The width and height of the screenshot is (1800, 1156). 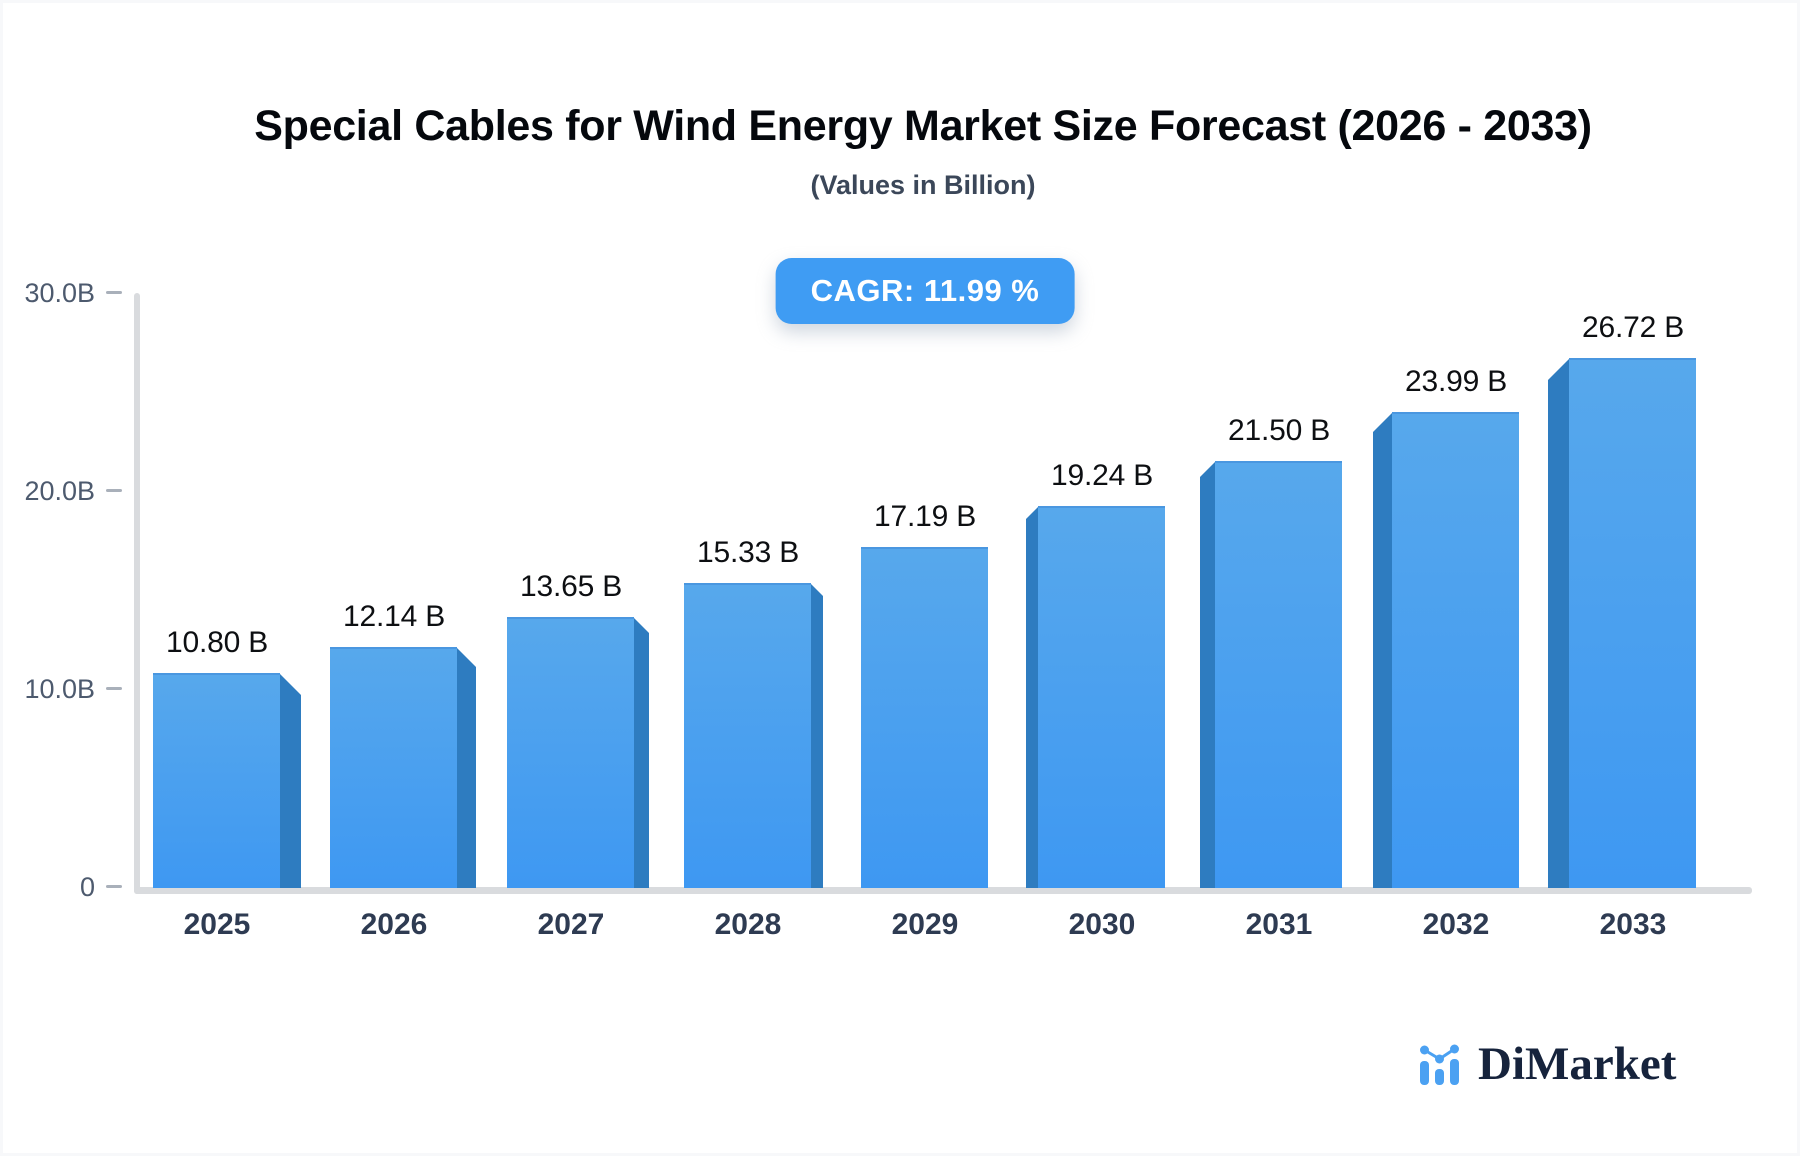 What do you see at coordinates (923, 185) in the screenshot?
I see `page-subtitle: (Values in Billion)` at bounding box center [923, 185].